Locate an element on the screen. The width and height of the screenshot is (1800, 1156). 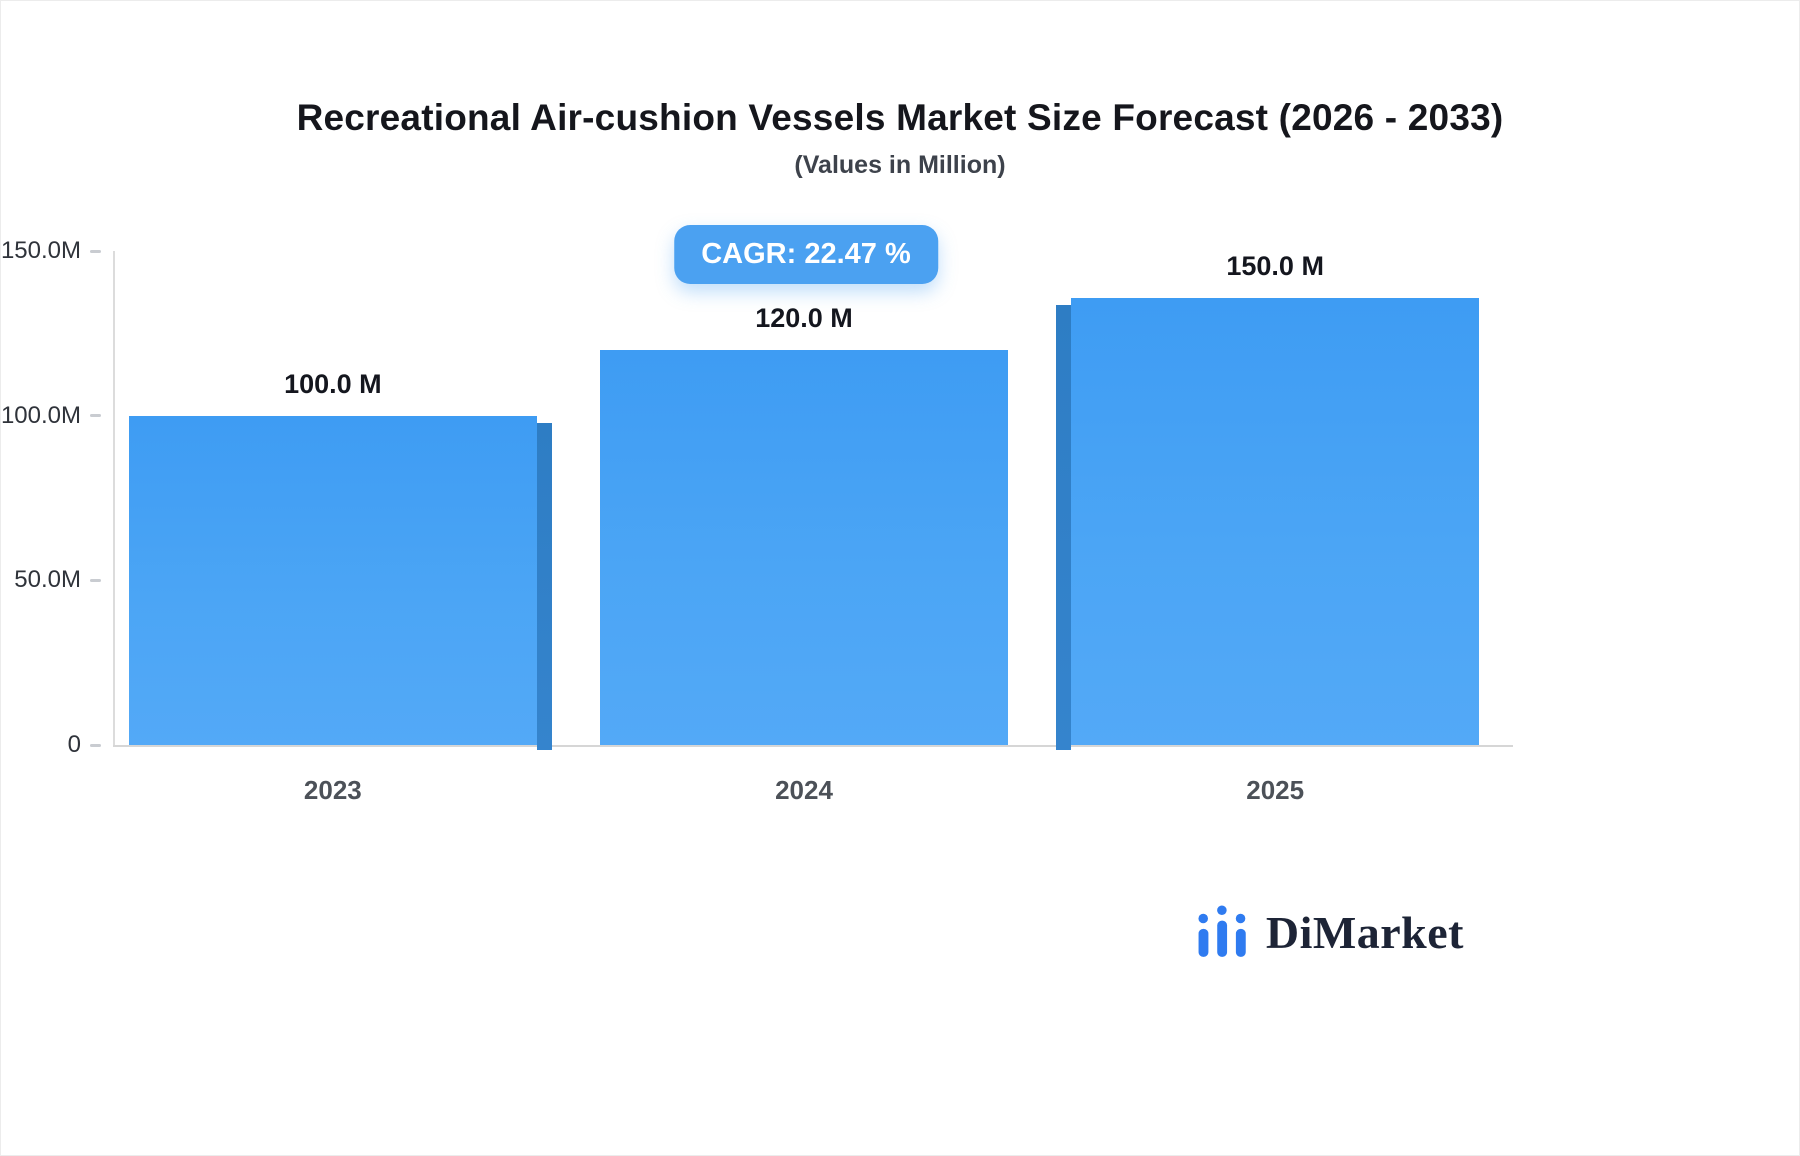
bar-group: 150.0 M 2025 is located at coordinates (1267, 528).